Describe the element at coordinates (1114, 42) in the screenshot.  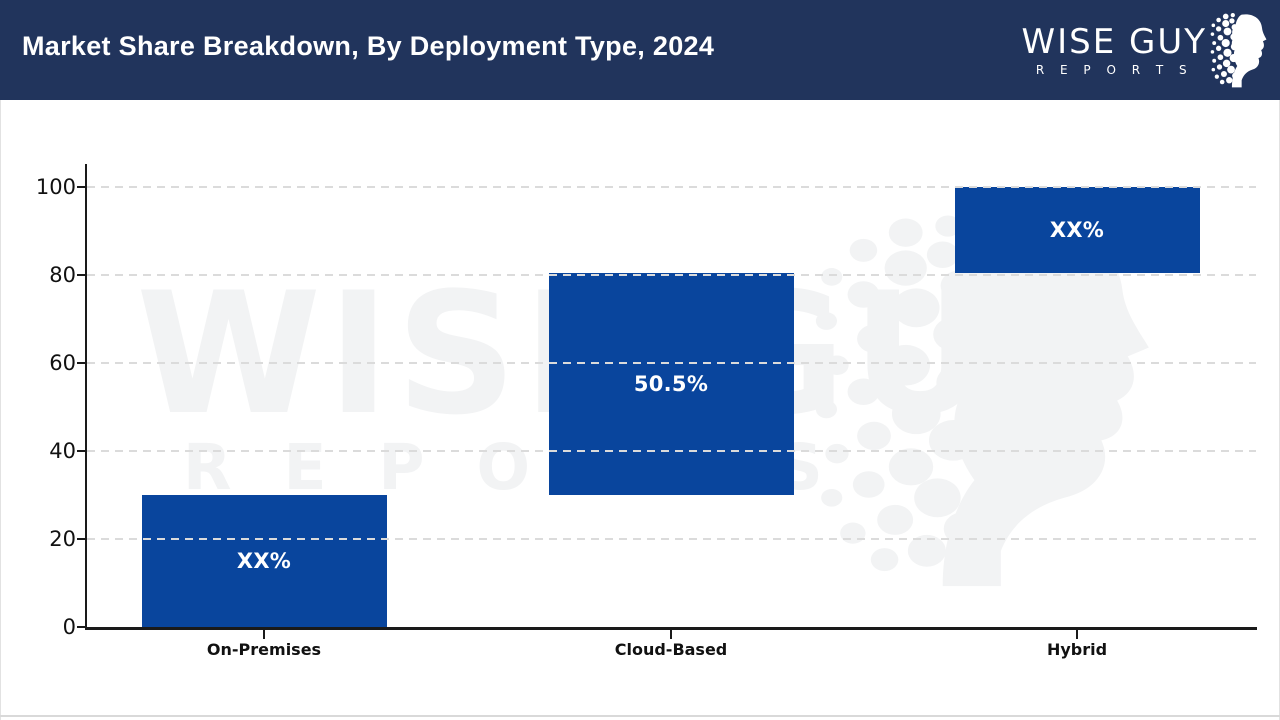
I see `logo-wordmark: WISE GUY` at that location.